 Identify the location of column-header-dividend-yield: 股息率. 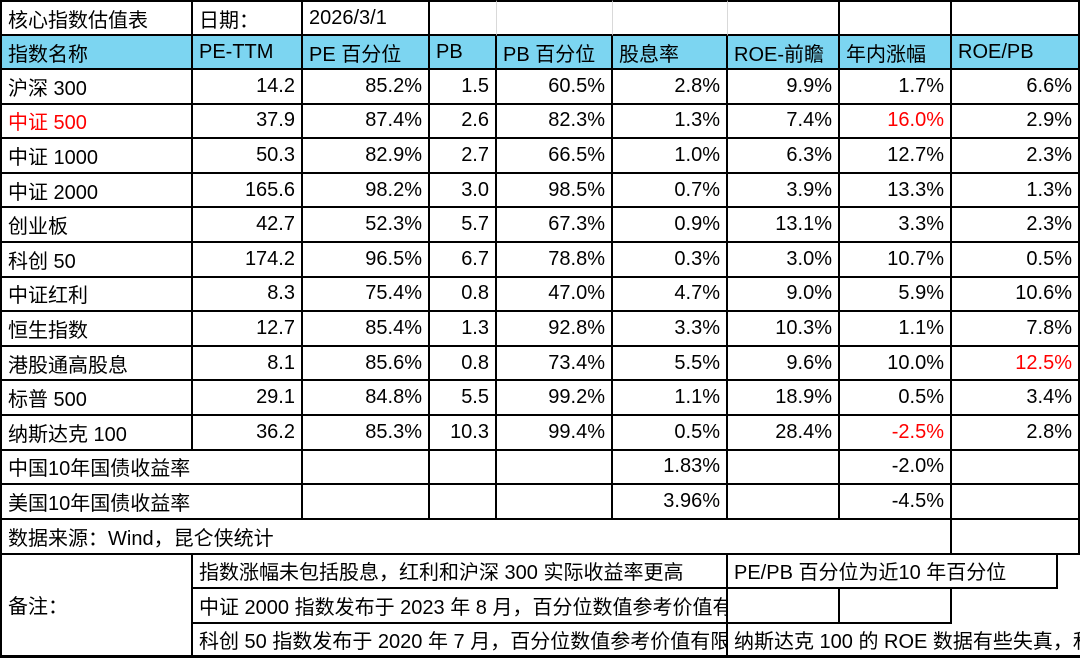
(670, 53).